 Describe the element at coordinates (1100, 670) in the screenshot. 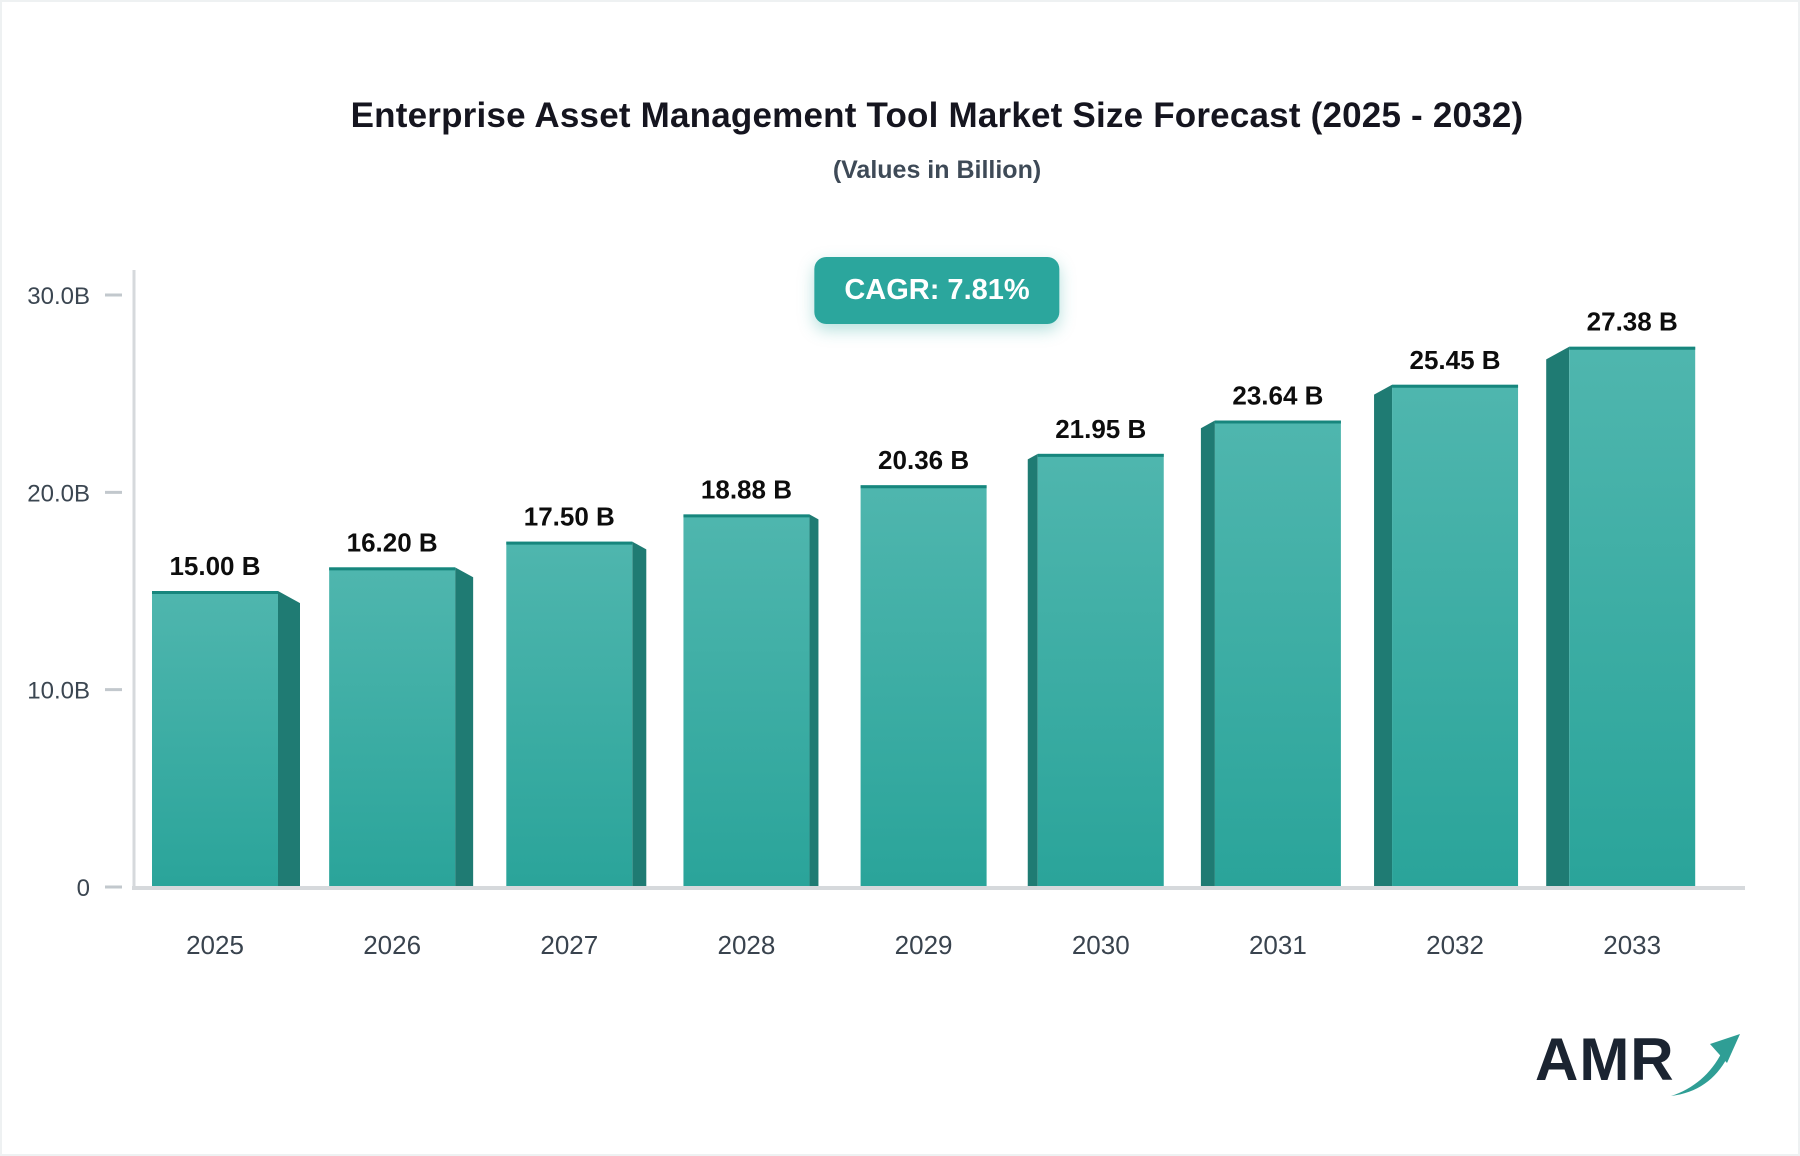

I see `bar-2030` at that location.